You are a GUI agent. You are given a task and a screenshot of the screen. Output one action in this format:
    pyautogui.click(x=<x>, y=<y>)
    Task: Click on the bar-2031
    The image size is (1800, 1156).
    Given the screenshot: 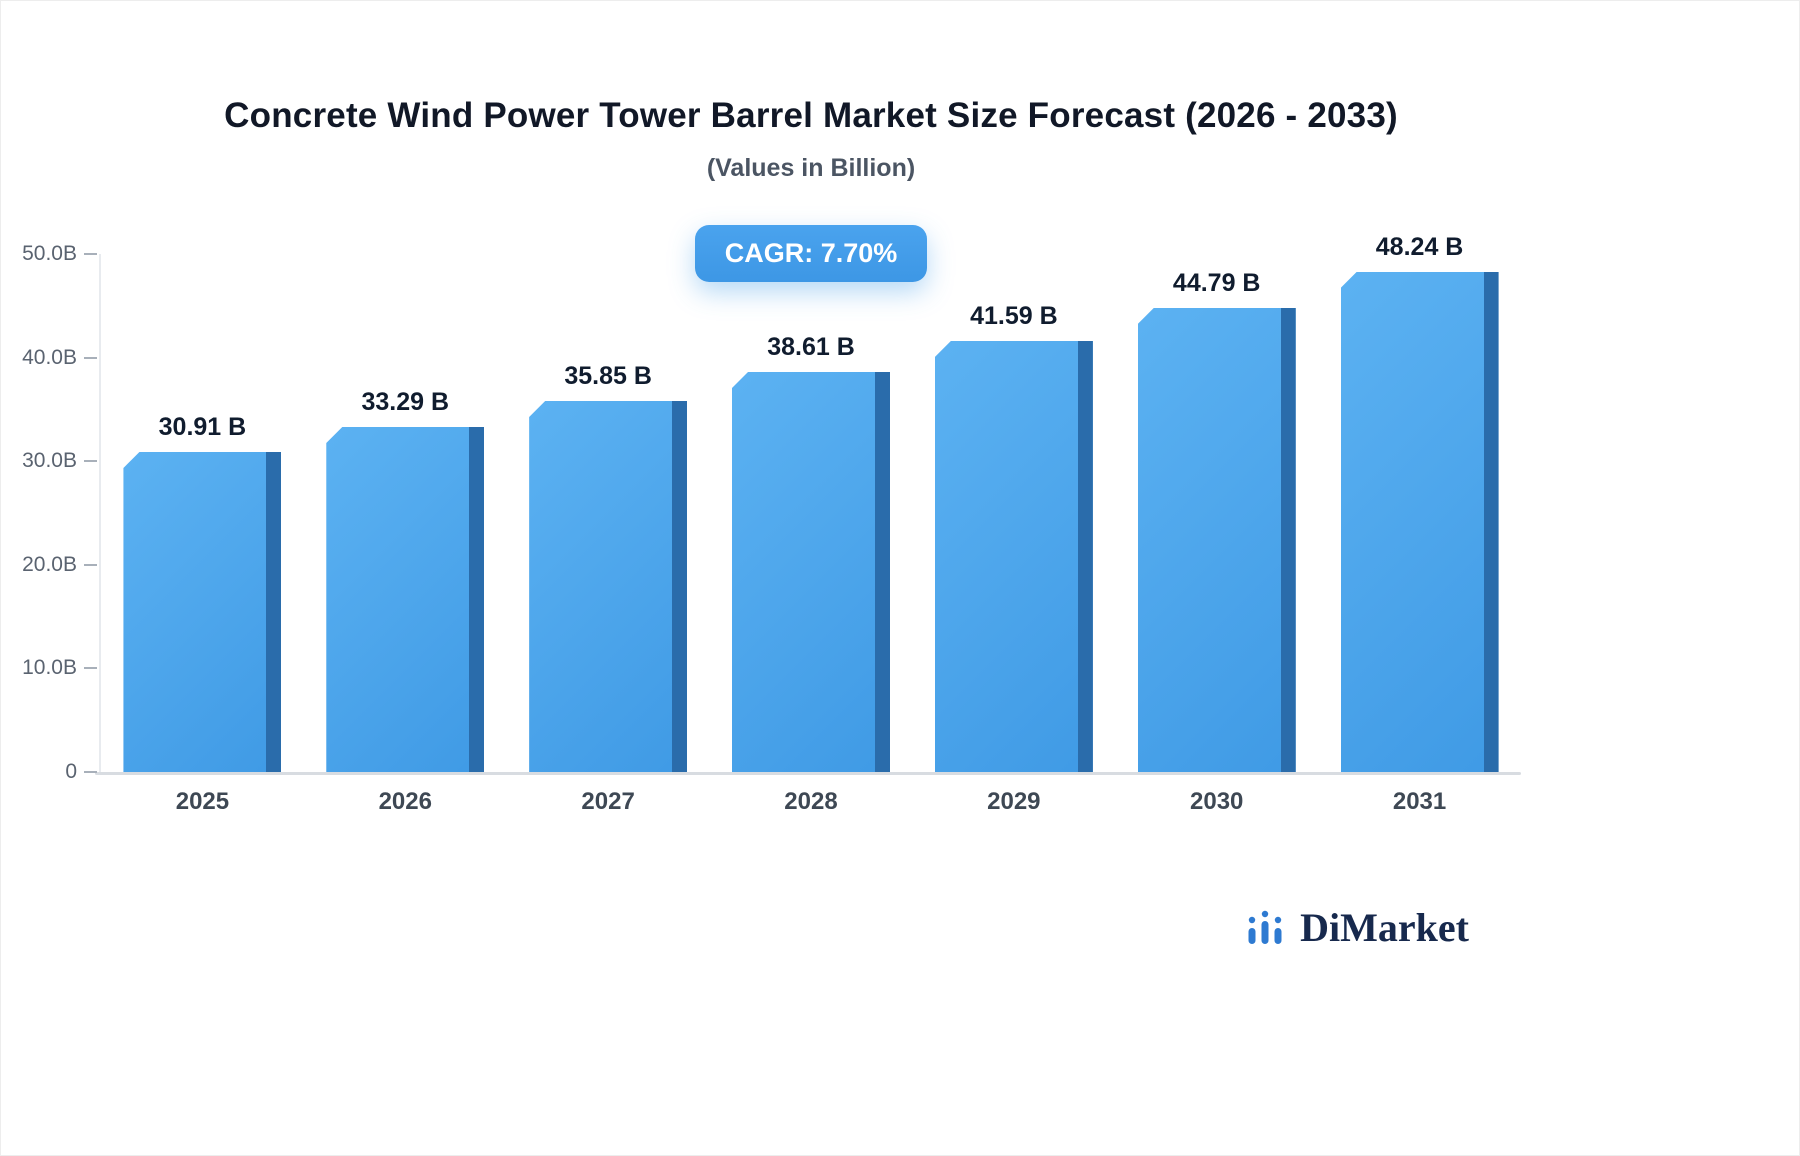 What is the action you would take?
    pyautogui.click(x=1419, y=522)
    